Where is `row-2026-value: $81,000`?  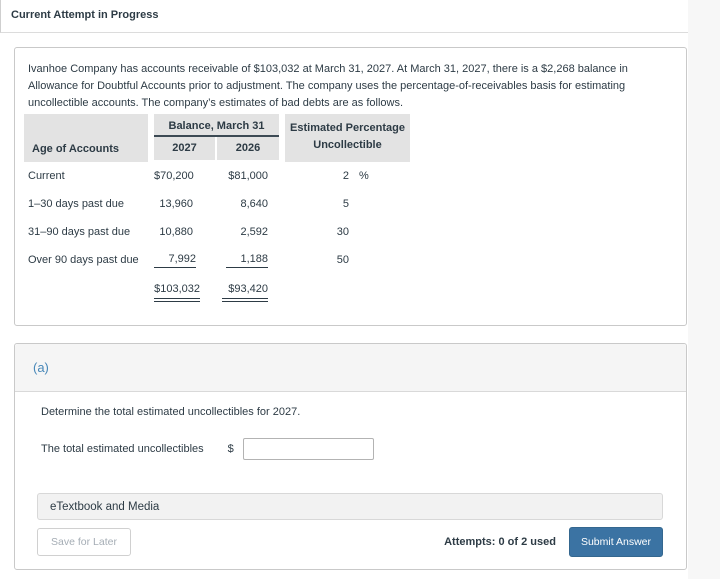
row-2026-value: $81,000 is located at coordinates (248, 176).